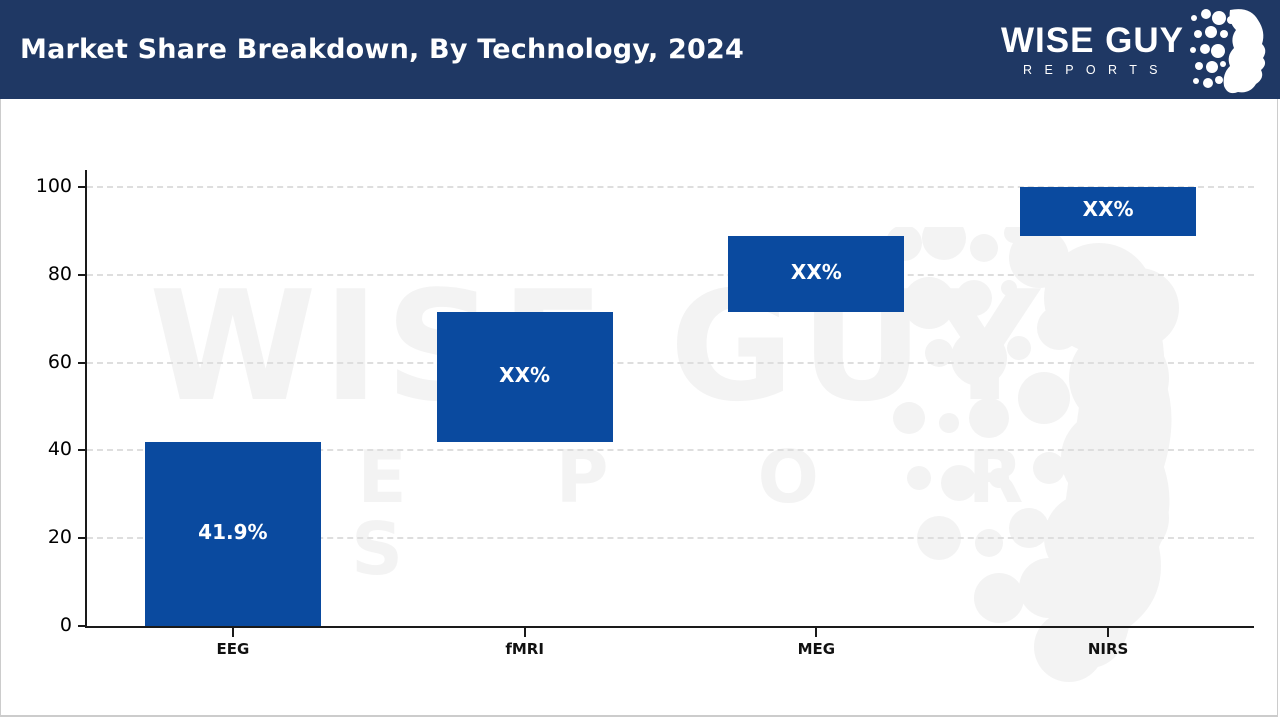 The height and width of the screenshot is (720, 1280). What do you see at coordinates (53, 186) in the screenshot?
I see `y-tick-label-100: 100` at bounding box center [53, 186].